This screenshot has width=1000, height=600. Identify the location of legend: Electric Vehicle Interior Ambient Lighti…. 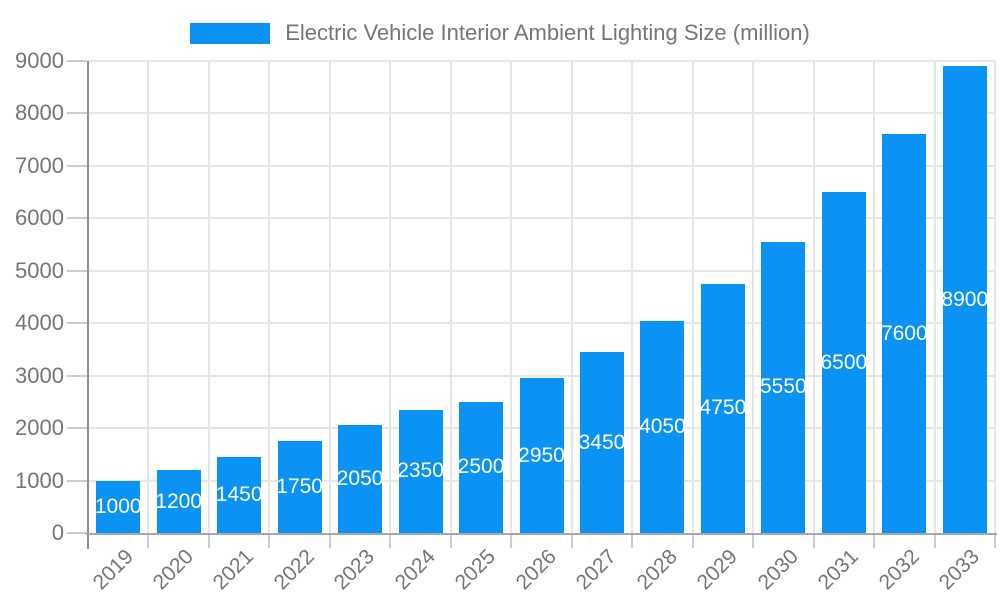
(500, 33).